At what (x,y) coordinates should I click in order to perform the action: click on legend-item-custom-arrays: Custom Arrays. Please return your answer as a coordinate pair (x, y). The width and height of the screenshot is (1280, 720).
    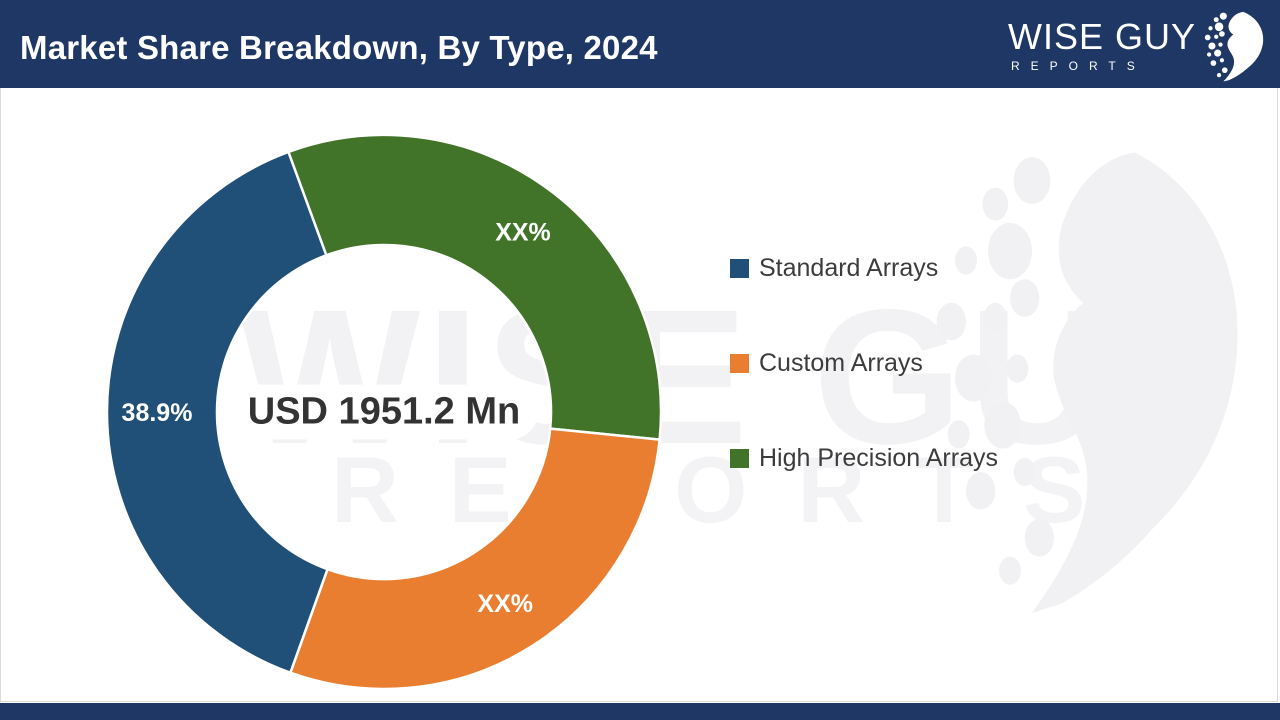
    Looking at the image, I should click on (864, 363).